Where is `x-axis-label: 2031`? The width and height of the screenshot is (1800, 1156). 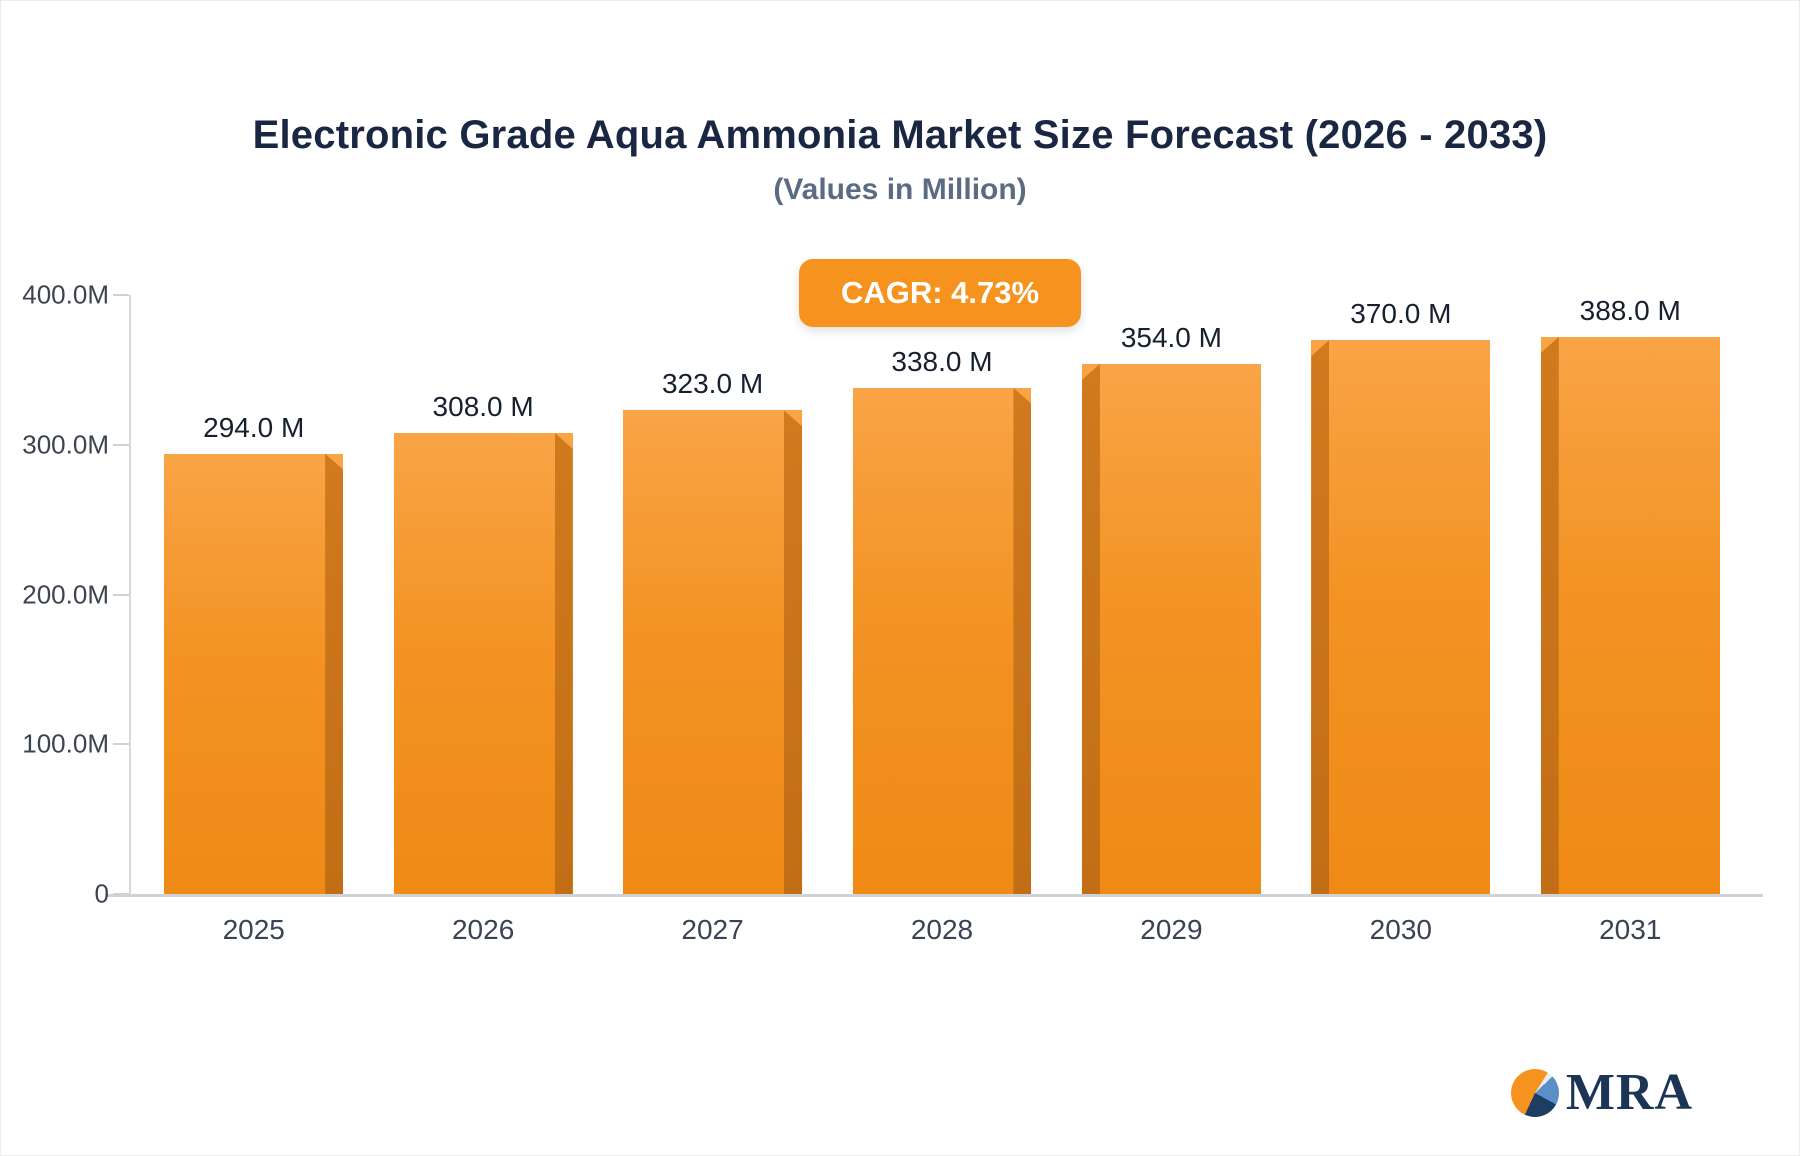
x-axis-label: 2031 is located at coordinates (1630, 929).